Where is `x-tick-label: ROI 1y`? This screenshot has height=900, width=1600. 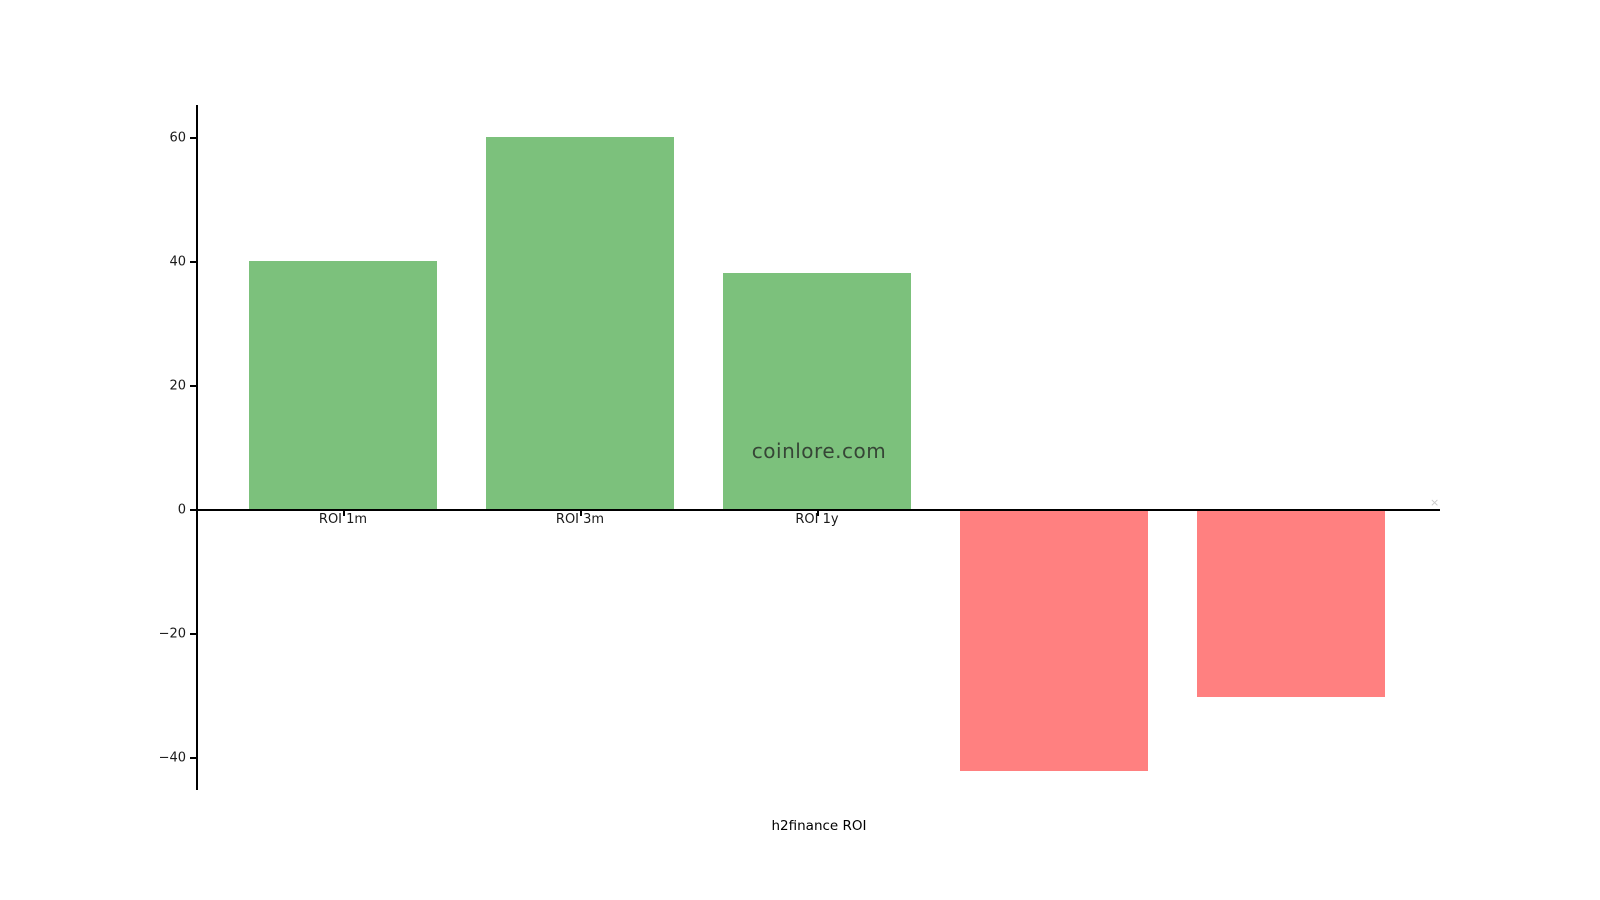 x-tick-label: ROI 1y is located at coordinates (817, 519).